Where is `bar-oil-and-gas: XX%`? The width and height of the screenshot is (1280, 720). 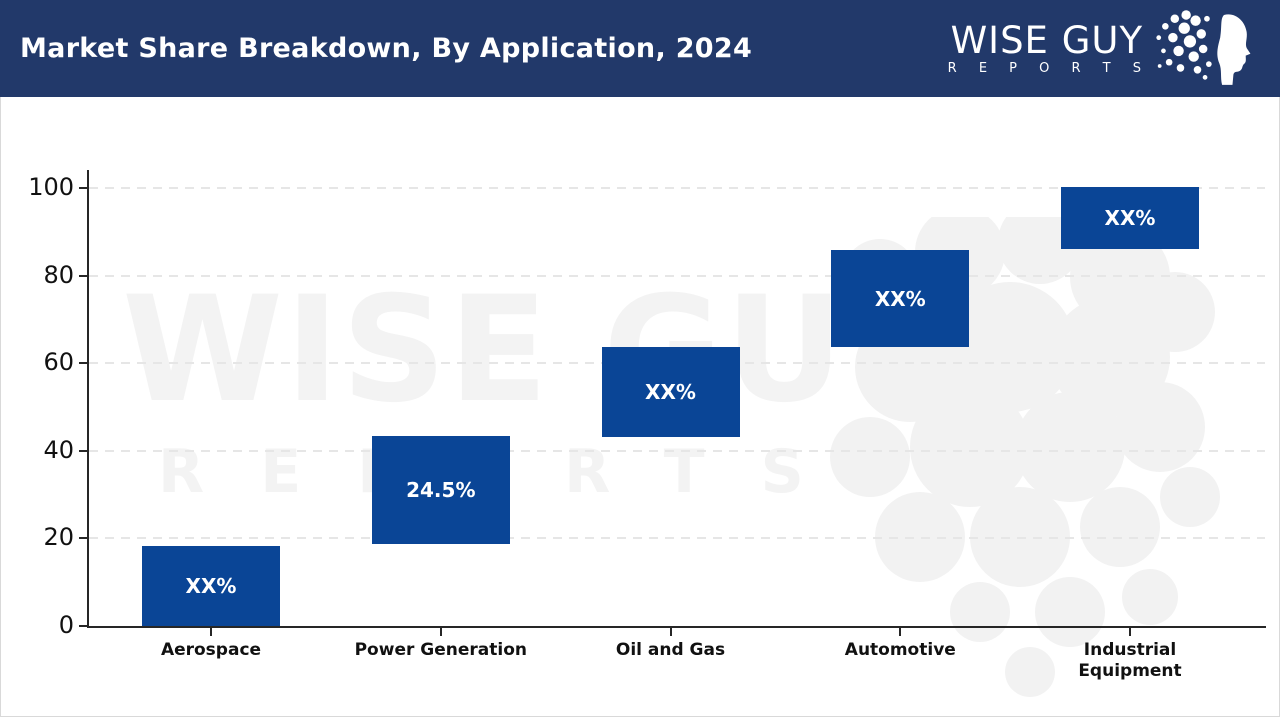
bar-oil-and-gas: XX% is located at coordinates (670, 392).